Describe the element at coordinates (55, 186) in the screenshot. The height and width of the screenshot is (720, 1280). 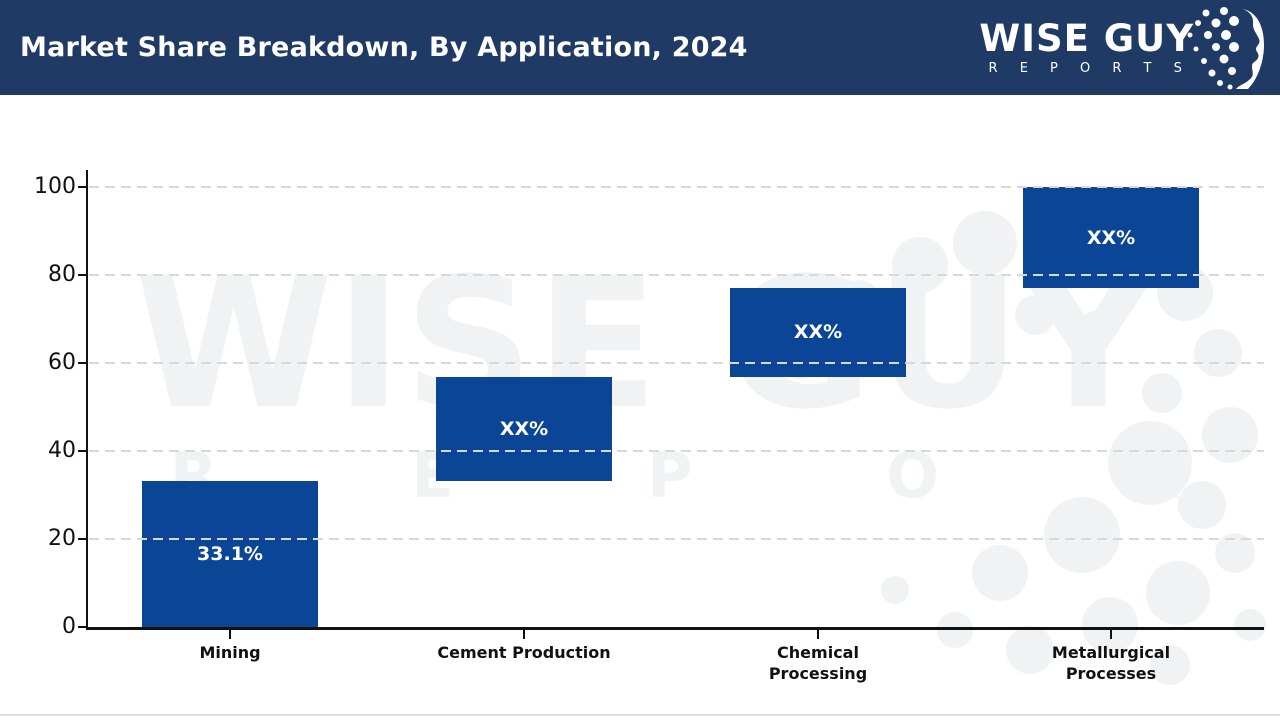
I see `y-tick-label: 100` at that location.